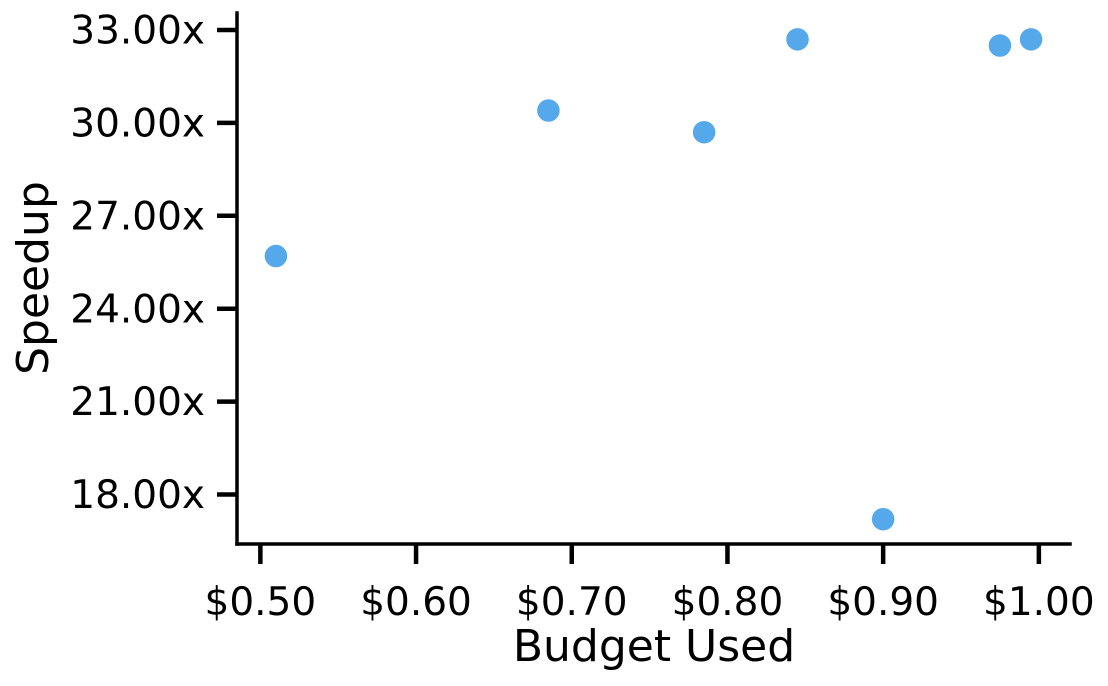 The image size is (1108, 686). What do you see at coordinates (650, 584) in the screenshot?
I see `x-axis-ticks: $0.50 $0.60 $0.70 $0.80 $0.90 $1.00` at bounding box center [650, 584].